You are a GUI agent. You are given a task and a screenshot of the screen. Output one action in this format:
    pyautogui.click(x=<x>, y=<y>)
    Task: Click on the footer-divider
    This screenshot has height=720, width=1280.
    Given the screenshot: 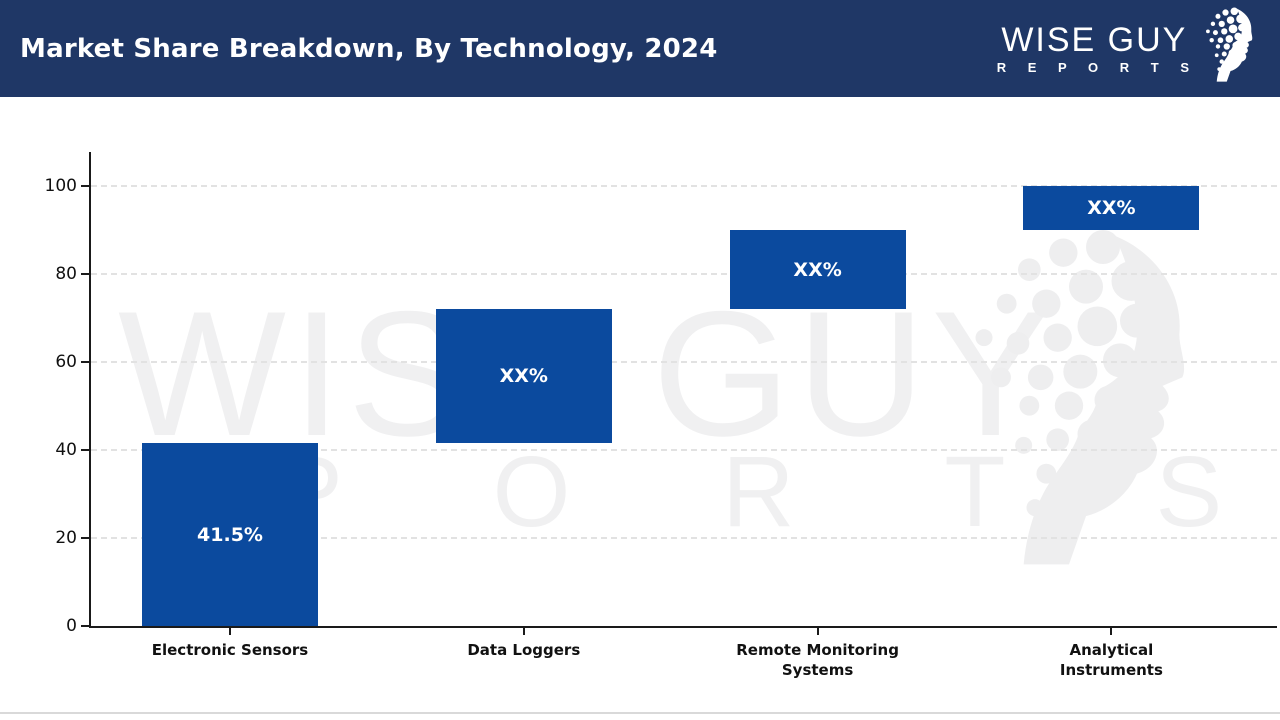 What is the action you would take?
    pyautogui.click(x=640, y=713)
    